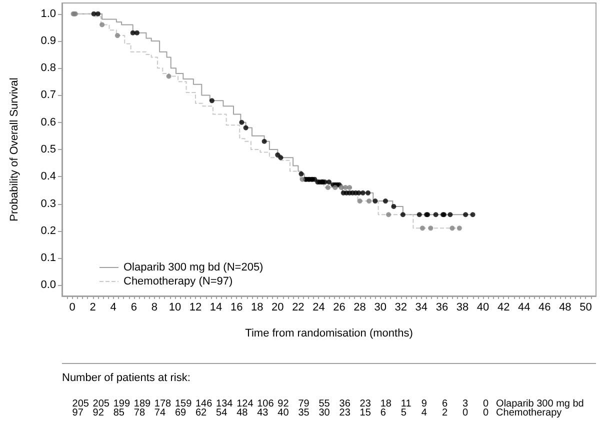  What do you see at coordinates (483, 308) in the screenshot?
I see `x-tick-label: 40` at bounding box center [483, 308].